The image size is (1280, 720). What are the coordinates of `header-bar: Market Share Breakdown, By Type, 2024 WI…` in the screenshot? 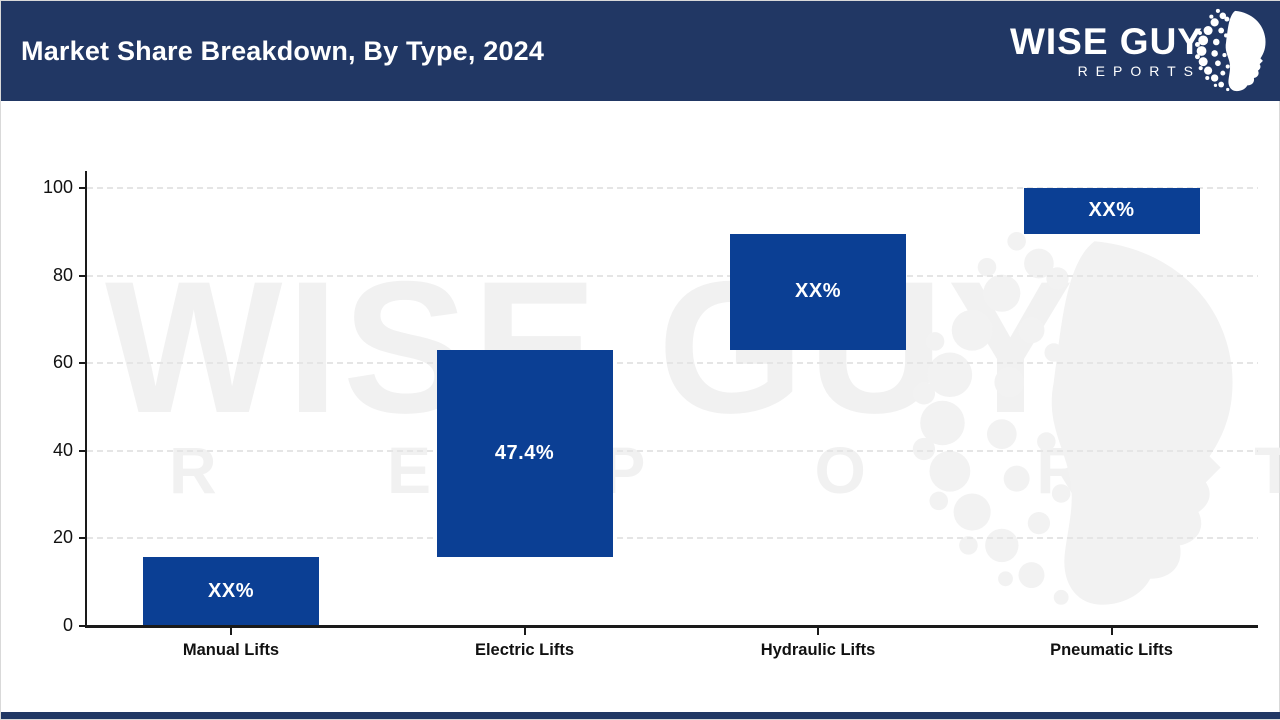 It's located at (640, 51).